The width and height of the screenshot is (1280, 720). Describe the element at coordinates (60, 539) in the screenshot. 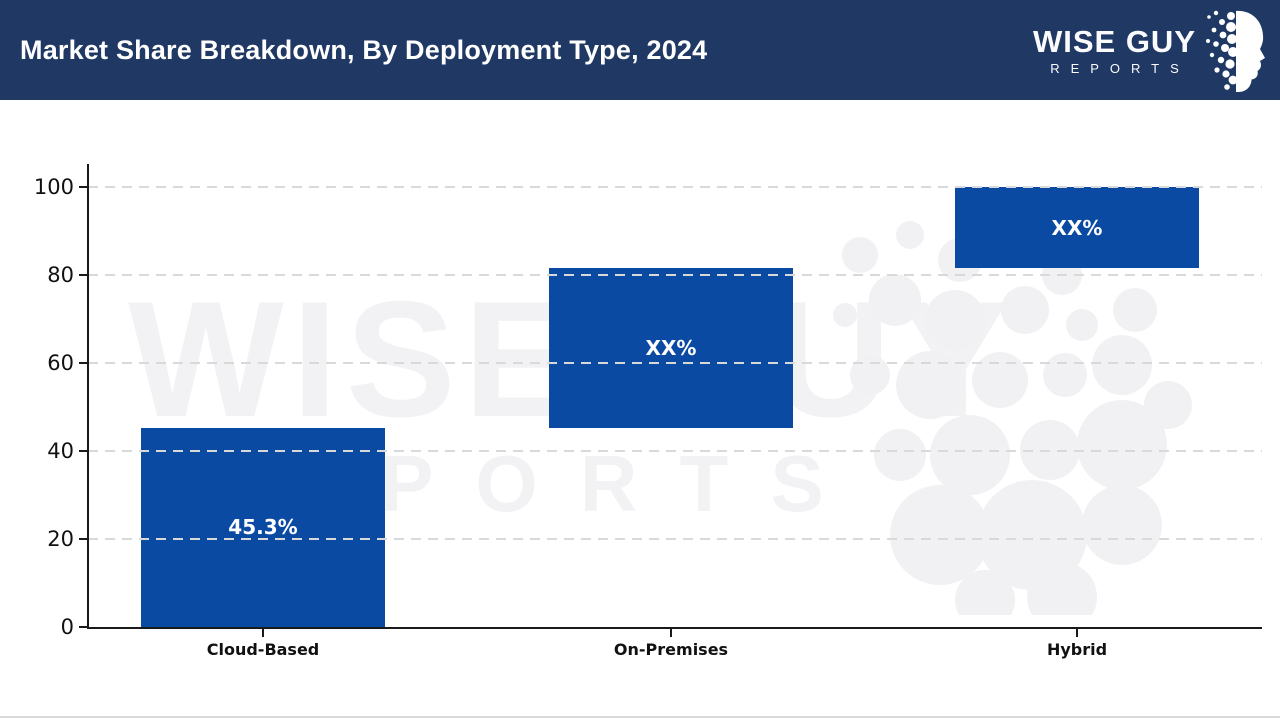

I see `y-tick-label: 20` at that location.